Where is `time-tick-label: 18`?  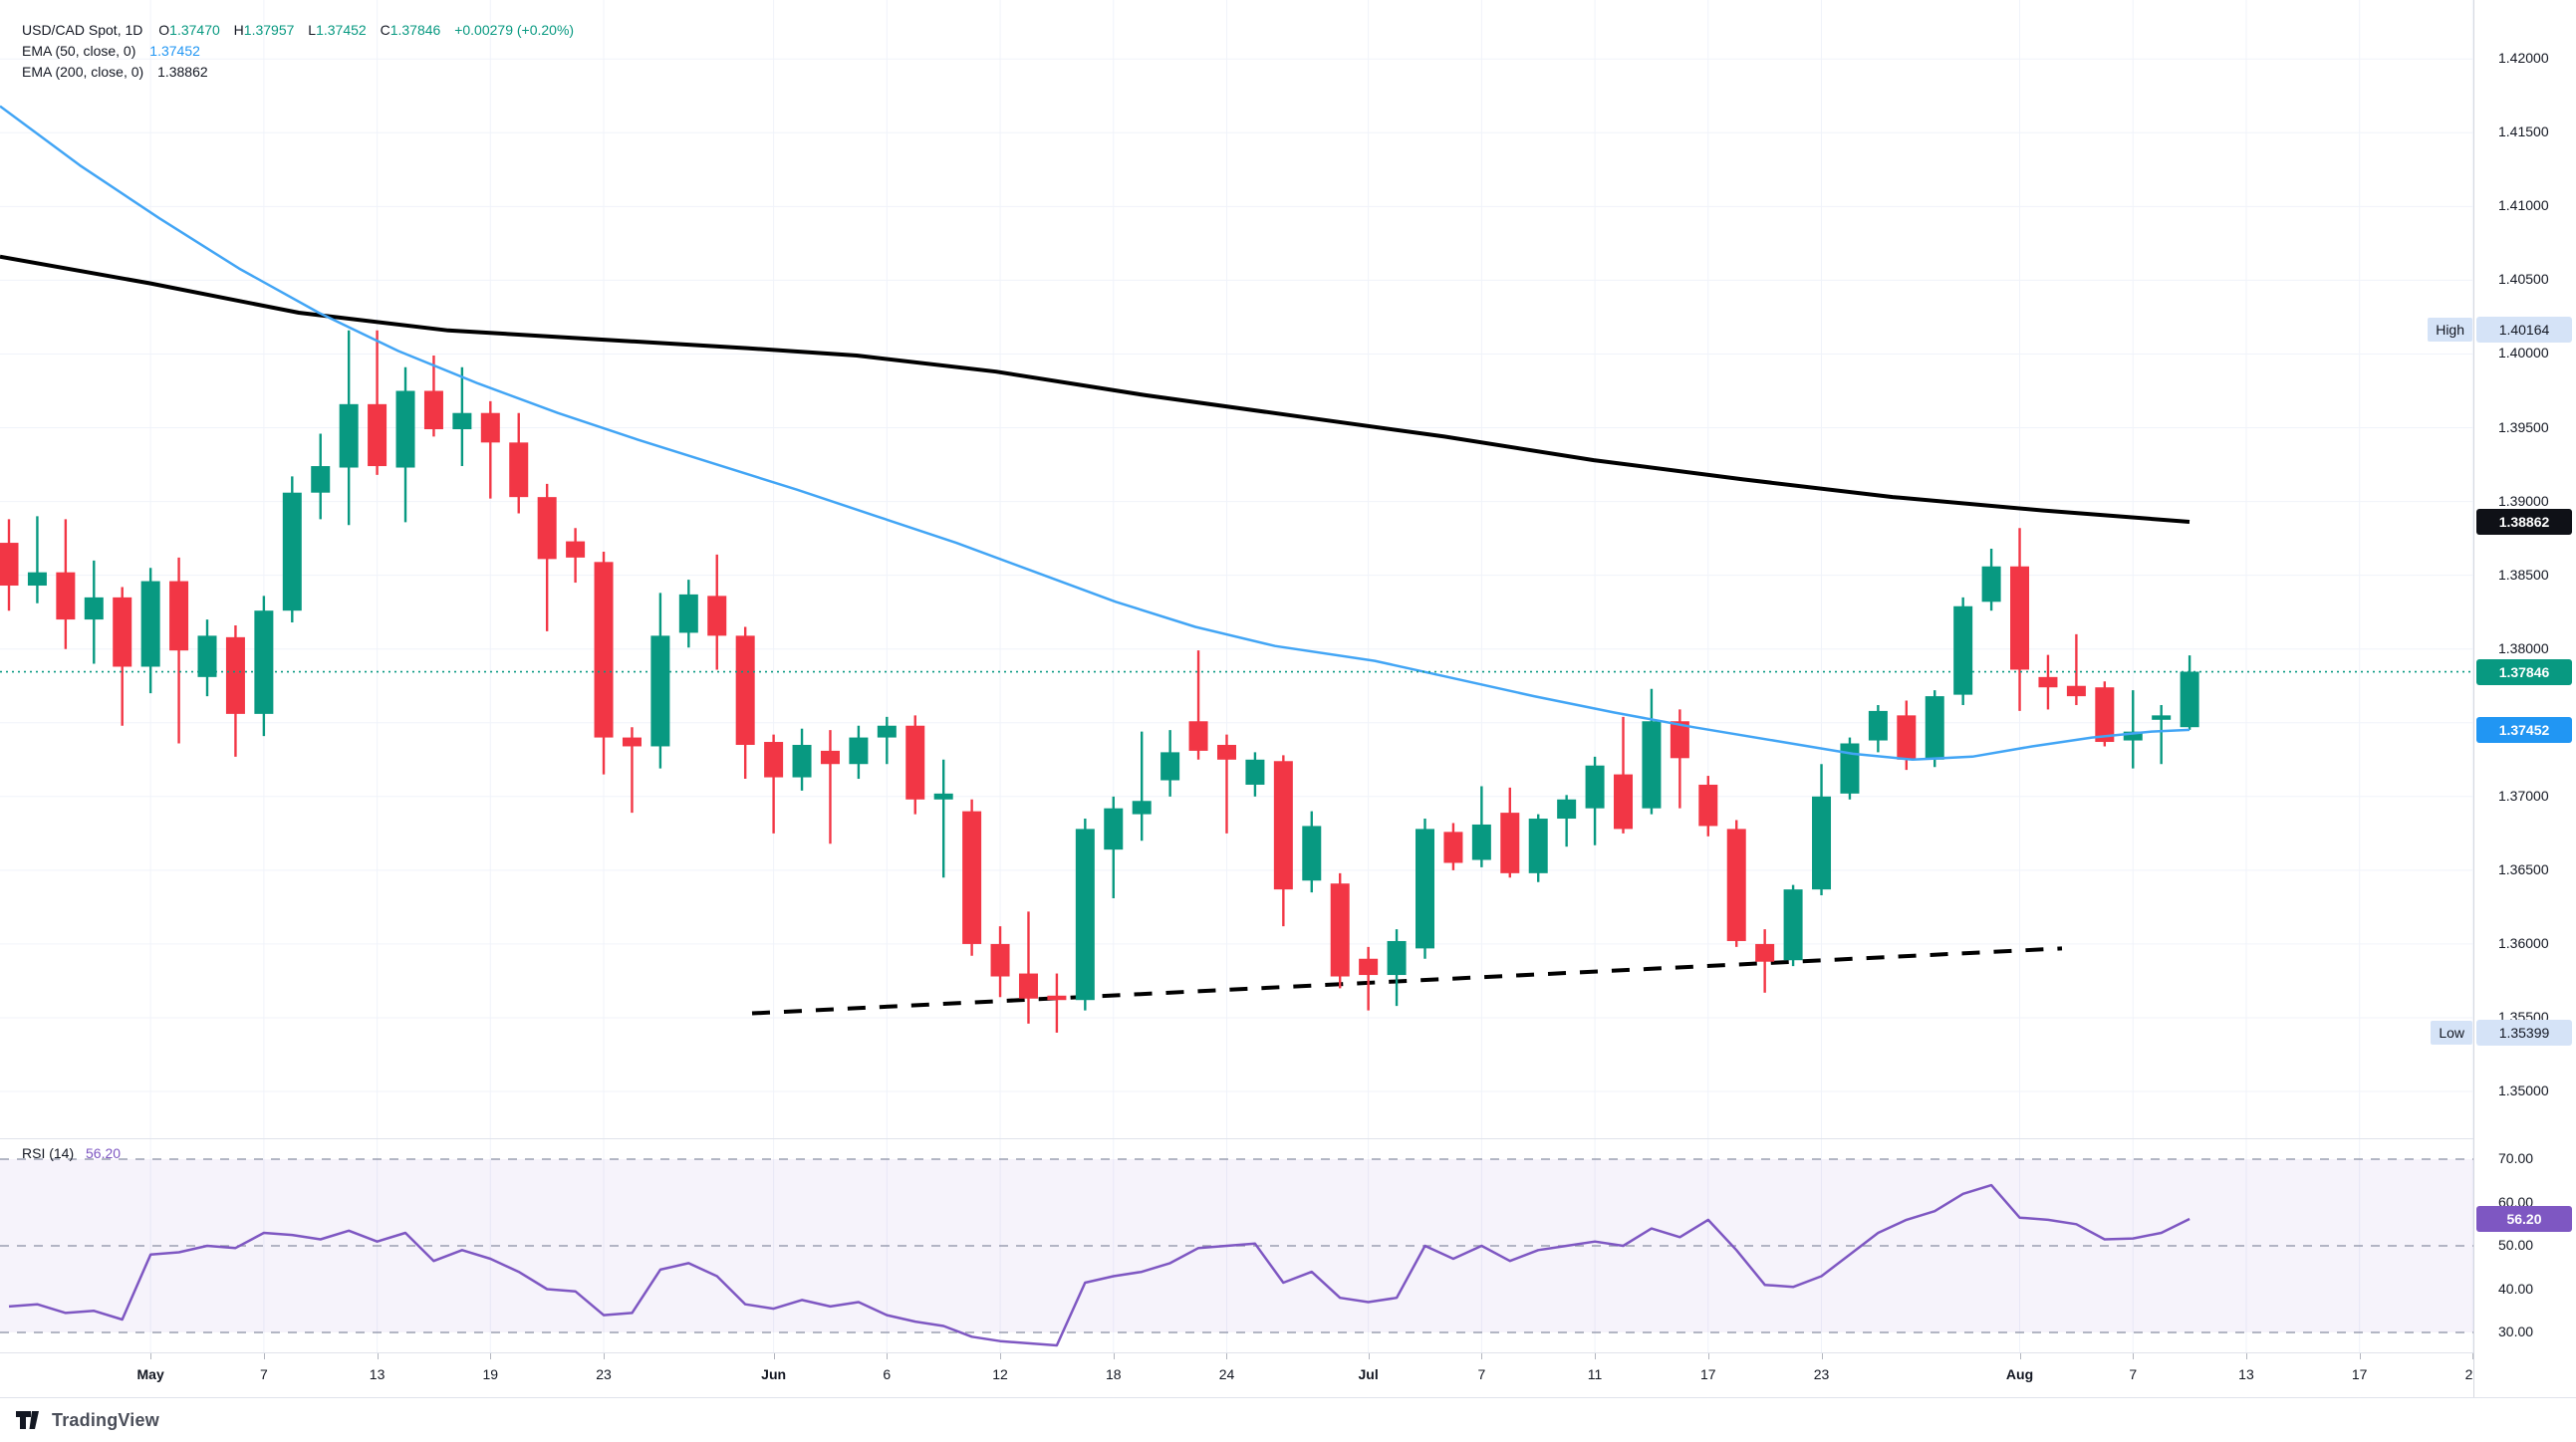
time-tick-label: 18 is located at coordinates (1113, 1374).